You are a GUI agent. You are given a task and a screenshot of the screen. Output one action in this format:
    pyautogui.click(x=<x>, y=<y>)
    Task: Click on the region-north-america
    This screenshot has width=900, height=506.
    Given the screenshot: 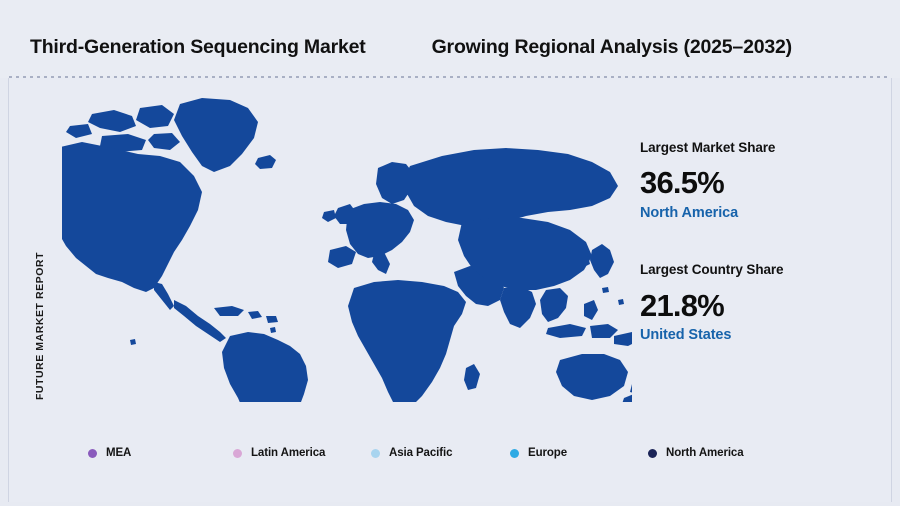 What is the action you would take?
    pyautogui.click(x=132, y=217)
    